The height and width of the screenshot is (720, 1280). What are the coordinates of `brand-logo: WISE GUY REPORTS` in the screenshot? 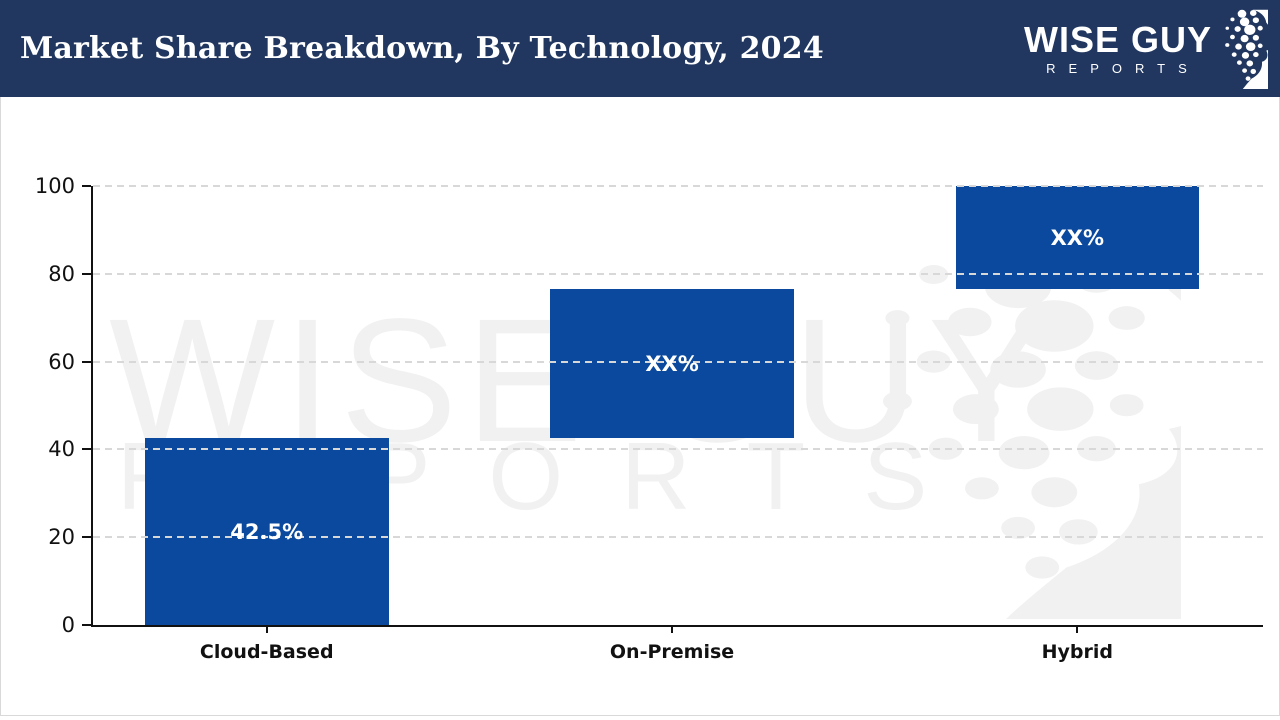 It's located at (1146, 48).